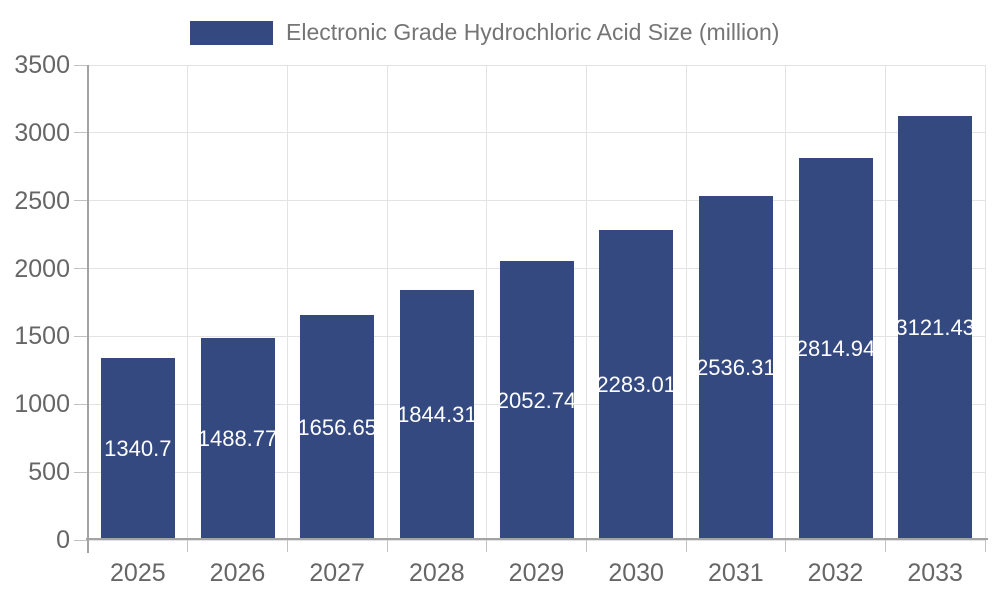 The height and width of the screenshot is (600, 1000). I want to click on y-axis-tick-label: 1500, so click(42, 336).